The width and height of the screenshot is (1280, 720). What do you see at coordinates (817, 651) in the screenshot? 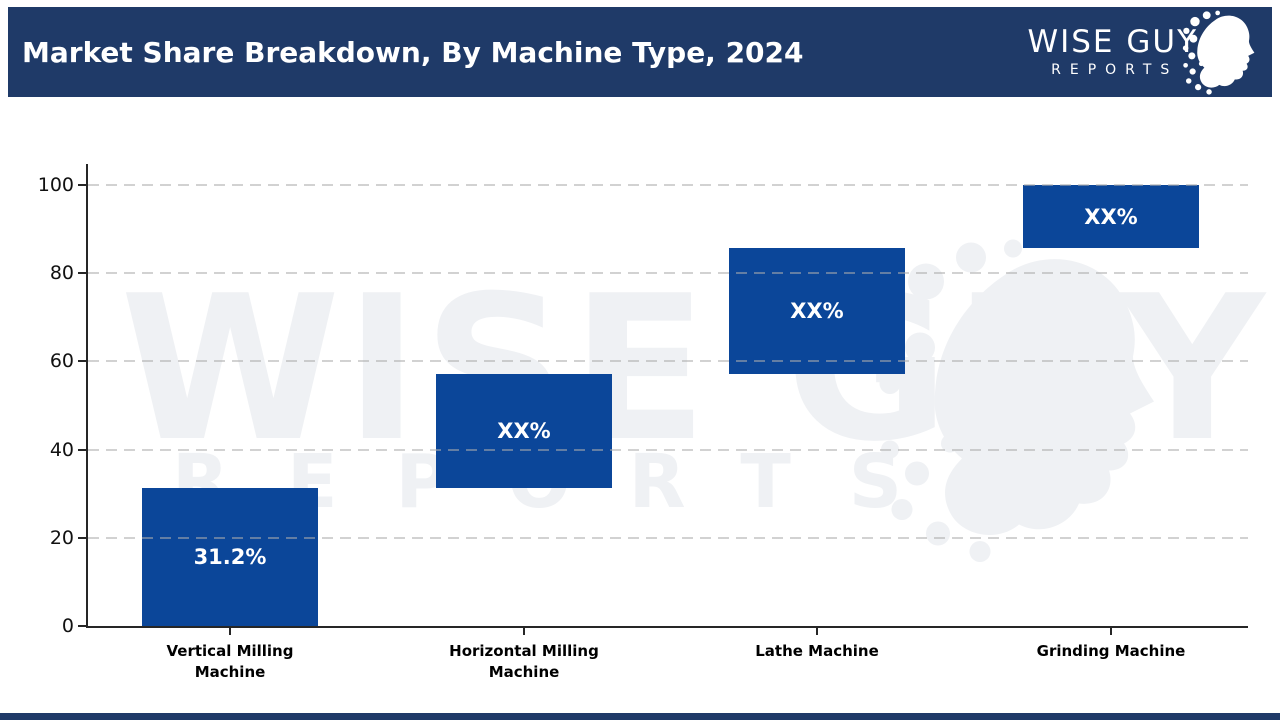
I see `category-label: Lathe Machine` at bounding box center [817, 651].